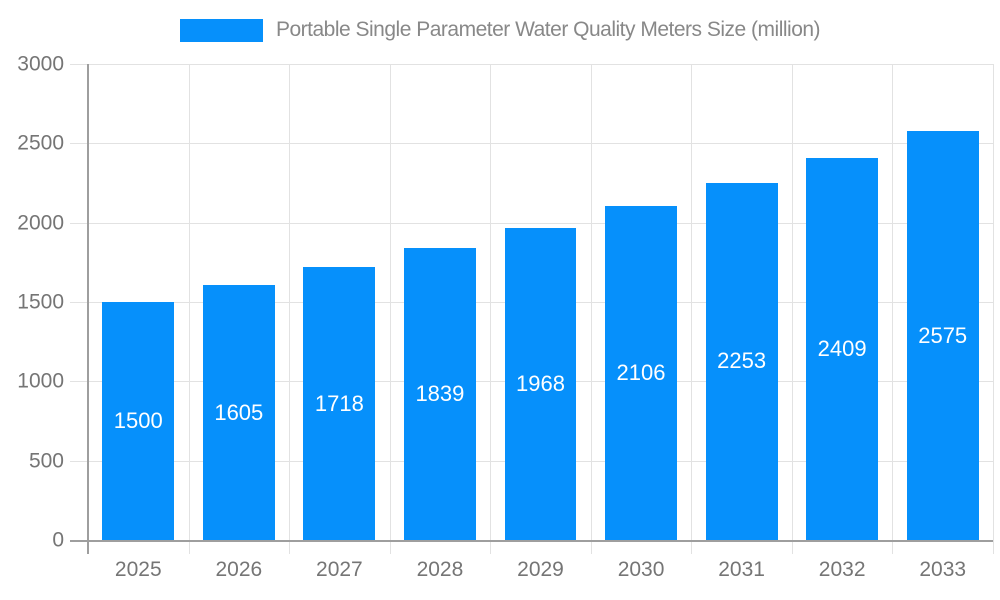 This screenshot has height=600, width=1000. What do you see at coordinates (641, 569) in the screenshot?
I see `x-tick-label: 2030` at bounding box center [641, 569].